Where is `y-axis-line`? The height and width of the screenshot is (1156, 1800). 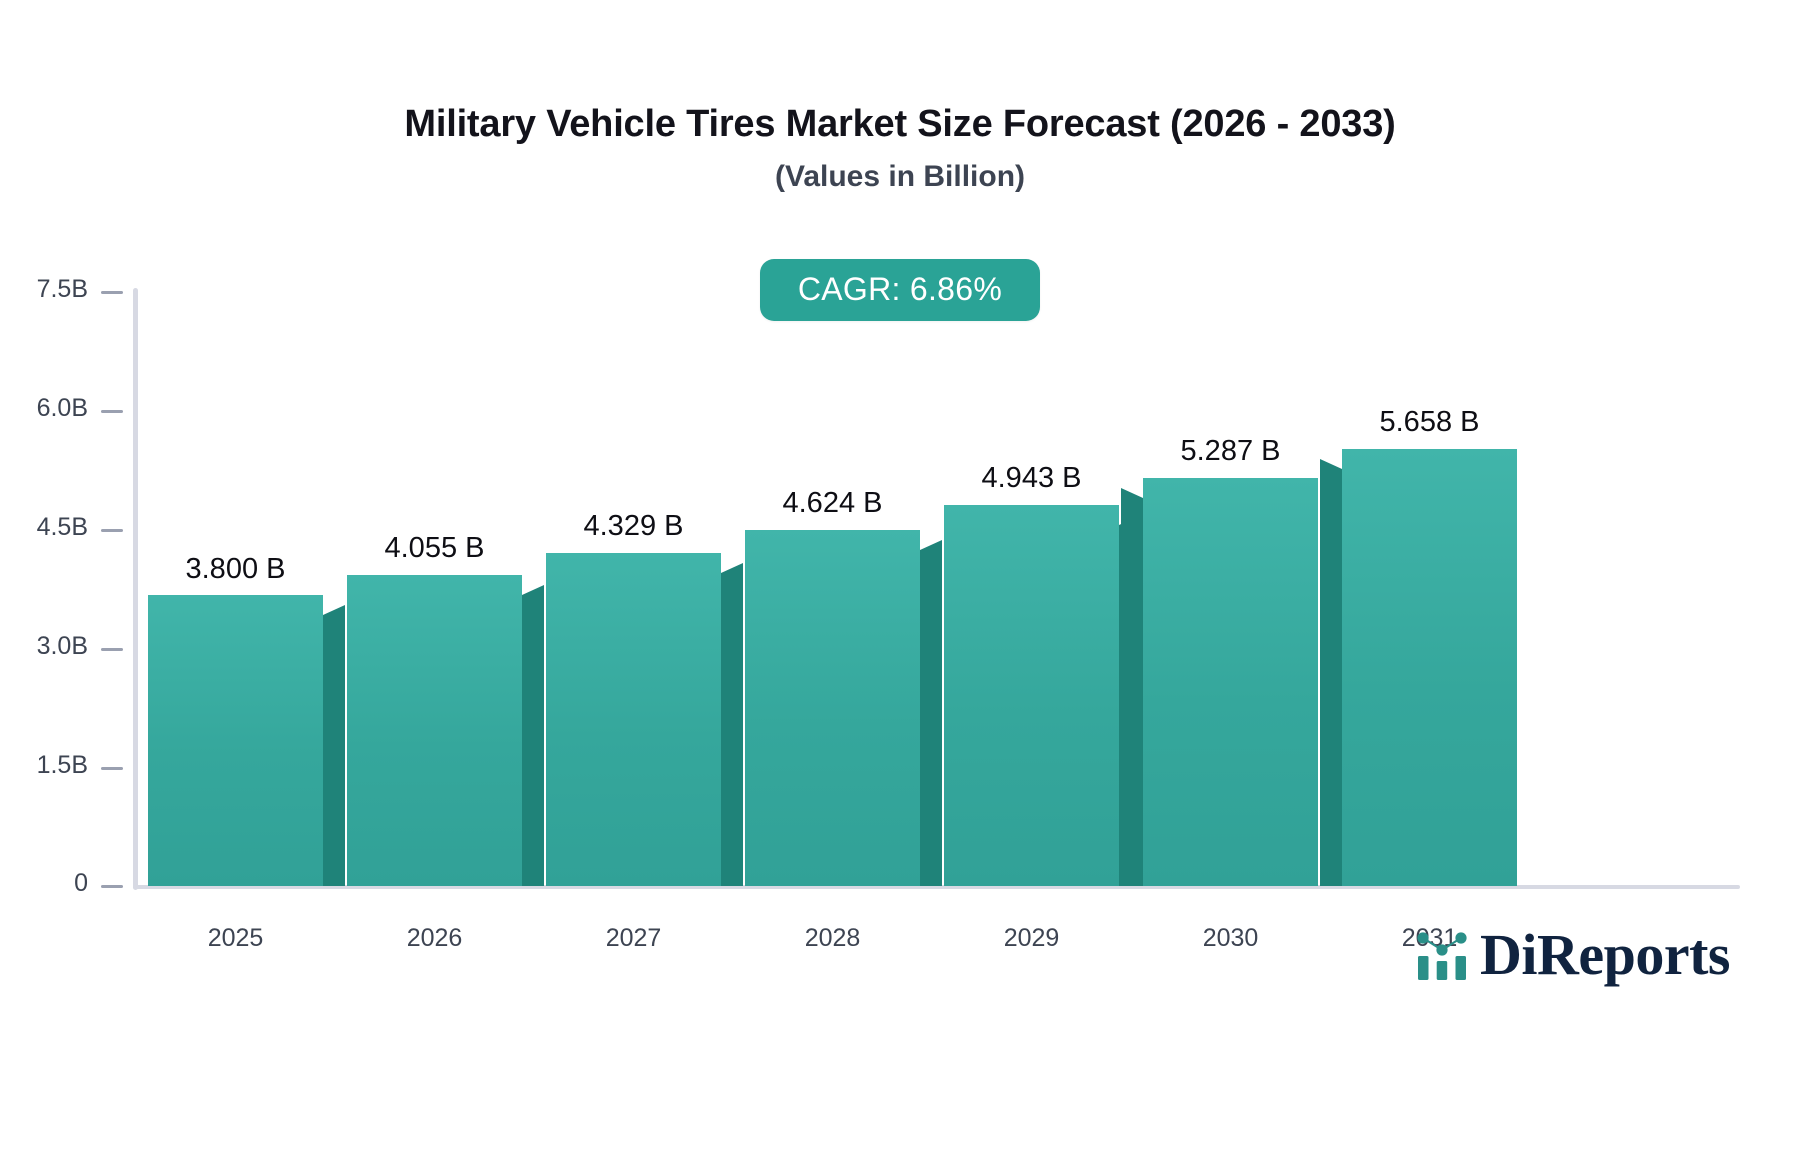 y-axis-line is located at coordinates (135, 589).